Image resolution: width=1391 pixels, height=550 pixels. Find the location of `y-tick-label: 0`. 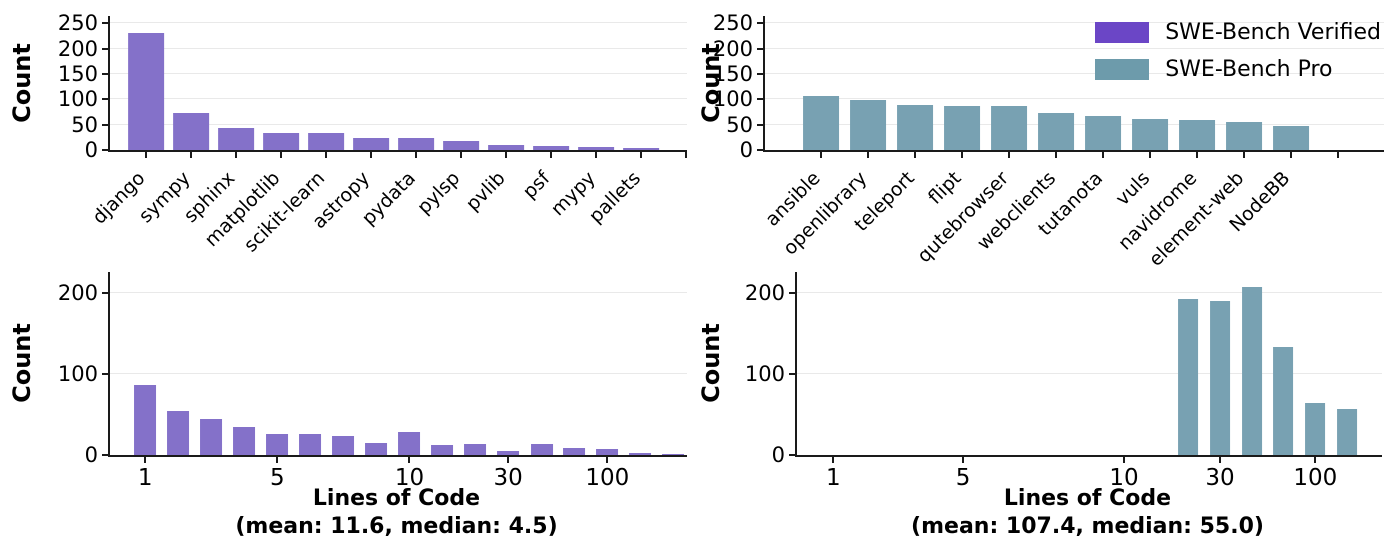

y-tick-label: 0 is located at coordinates (778, 455).